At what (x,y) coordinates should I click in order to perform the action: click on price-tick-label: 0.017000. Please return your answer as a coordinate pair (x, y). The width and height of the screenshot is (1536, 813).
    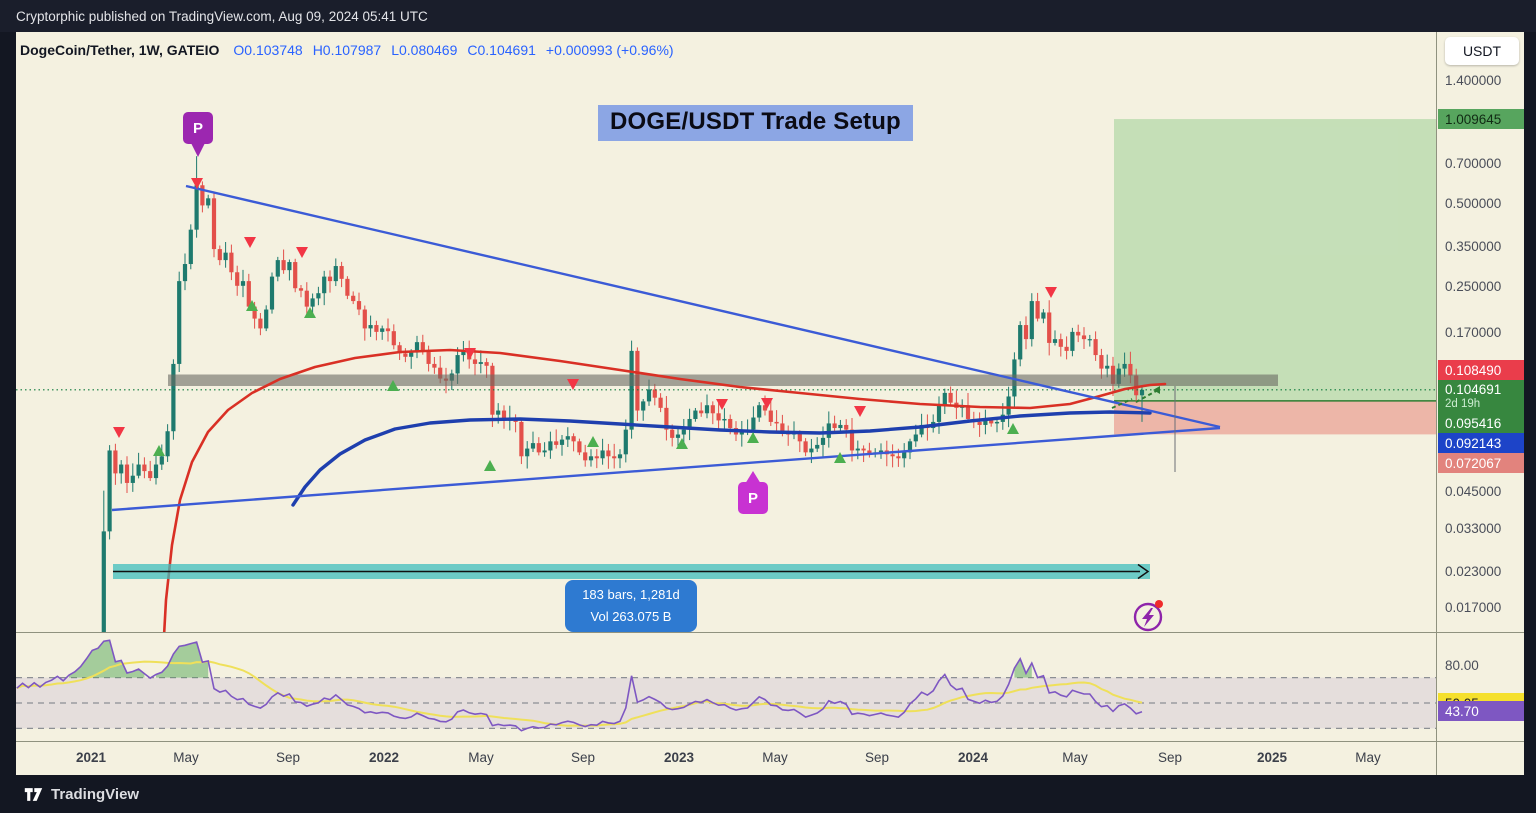
    Looking at the image, I should click on (1473, 607).